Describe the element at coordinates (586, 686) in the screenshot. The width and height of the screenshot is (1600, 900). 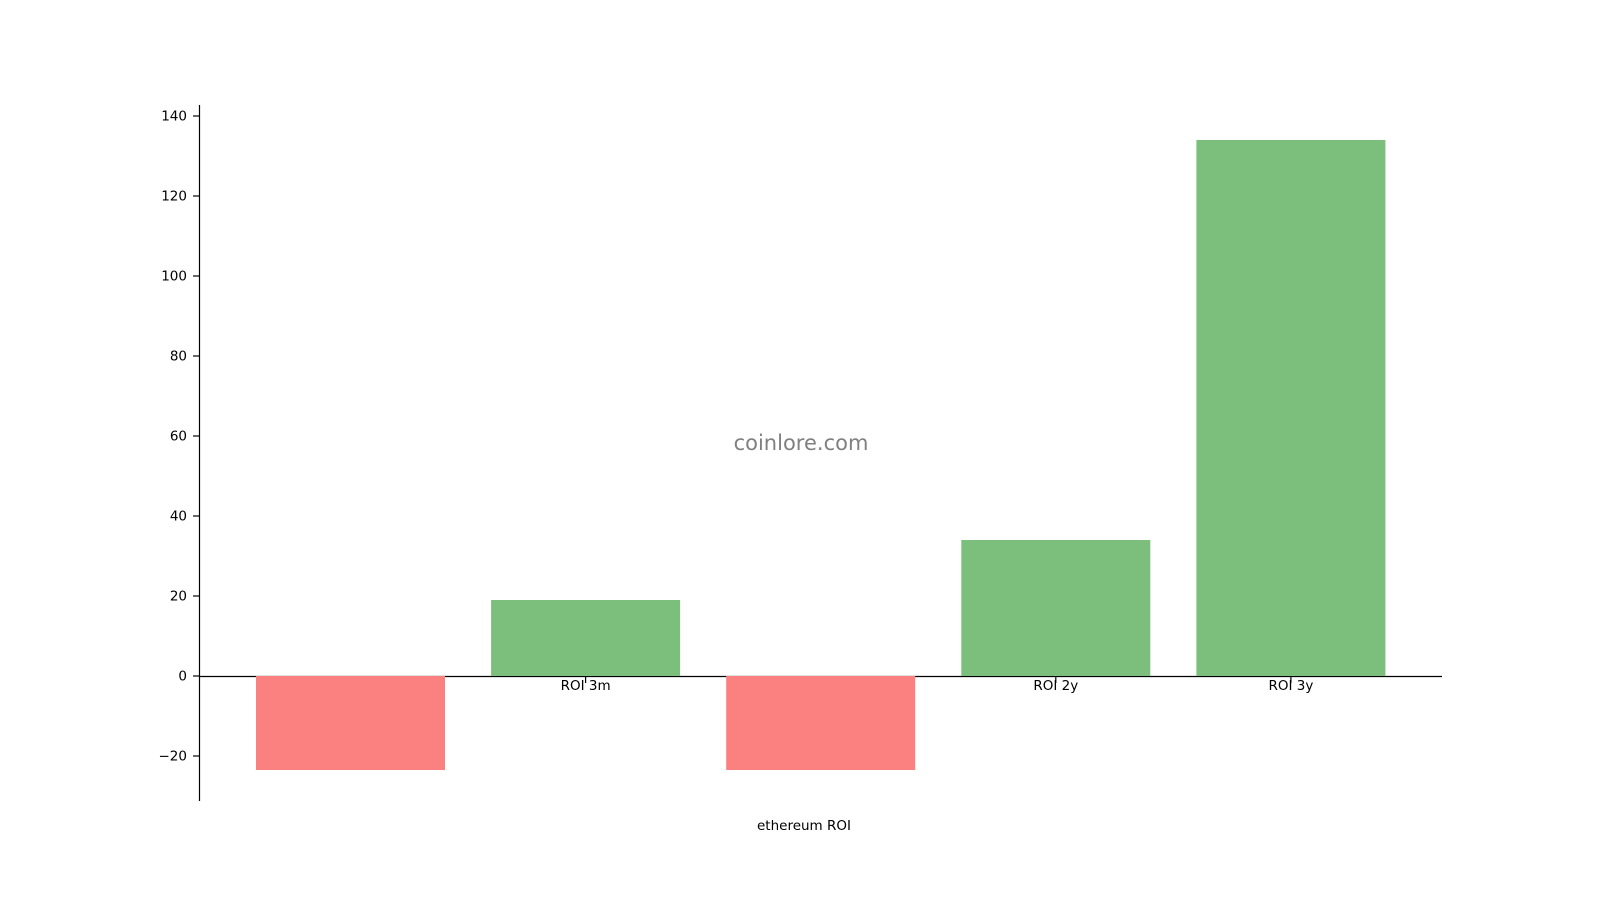
I see `x-tick-label-roi-3m: ROI 3m` at that location.